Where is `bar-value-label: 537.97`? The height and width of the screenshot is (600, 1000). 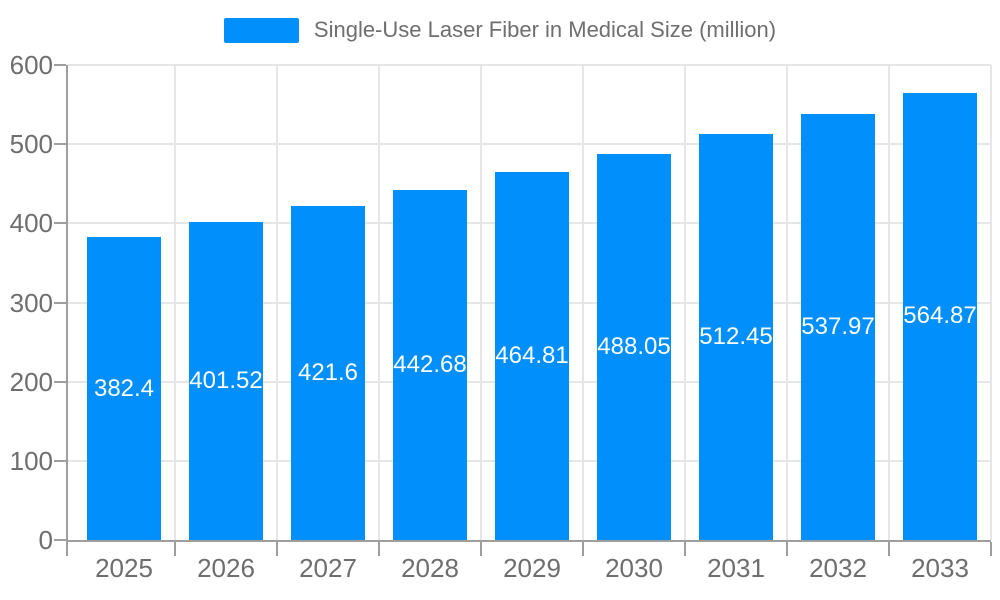
bar-value-label: 537.97 is located at coordinates (838, 327).